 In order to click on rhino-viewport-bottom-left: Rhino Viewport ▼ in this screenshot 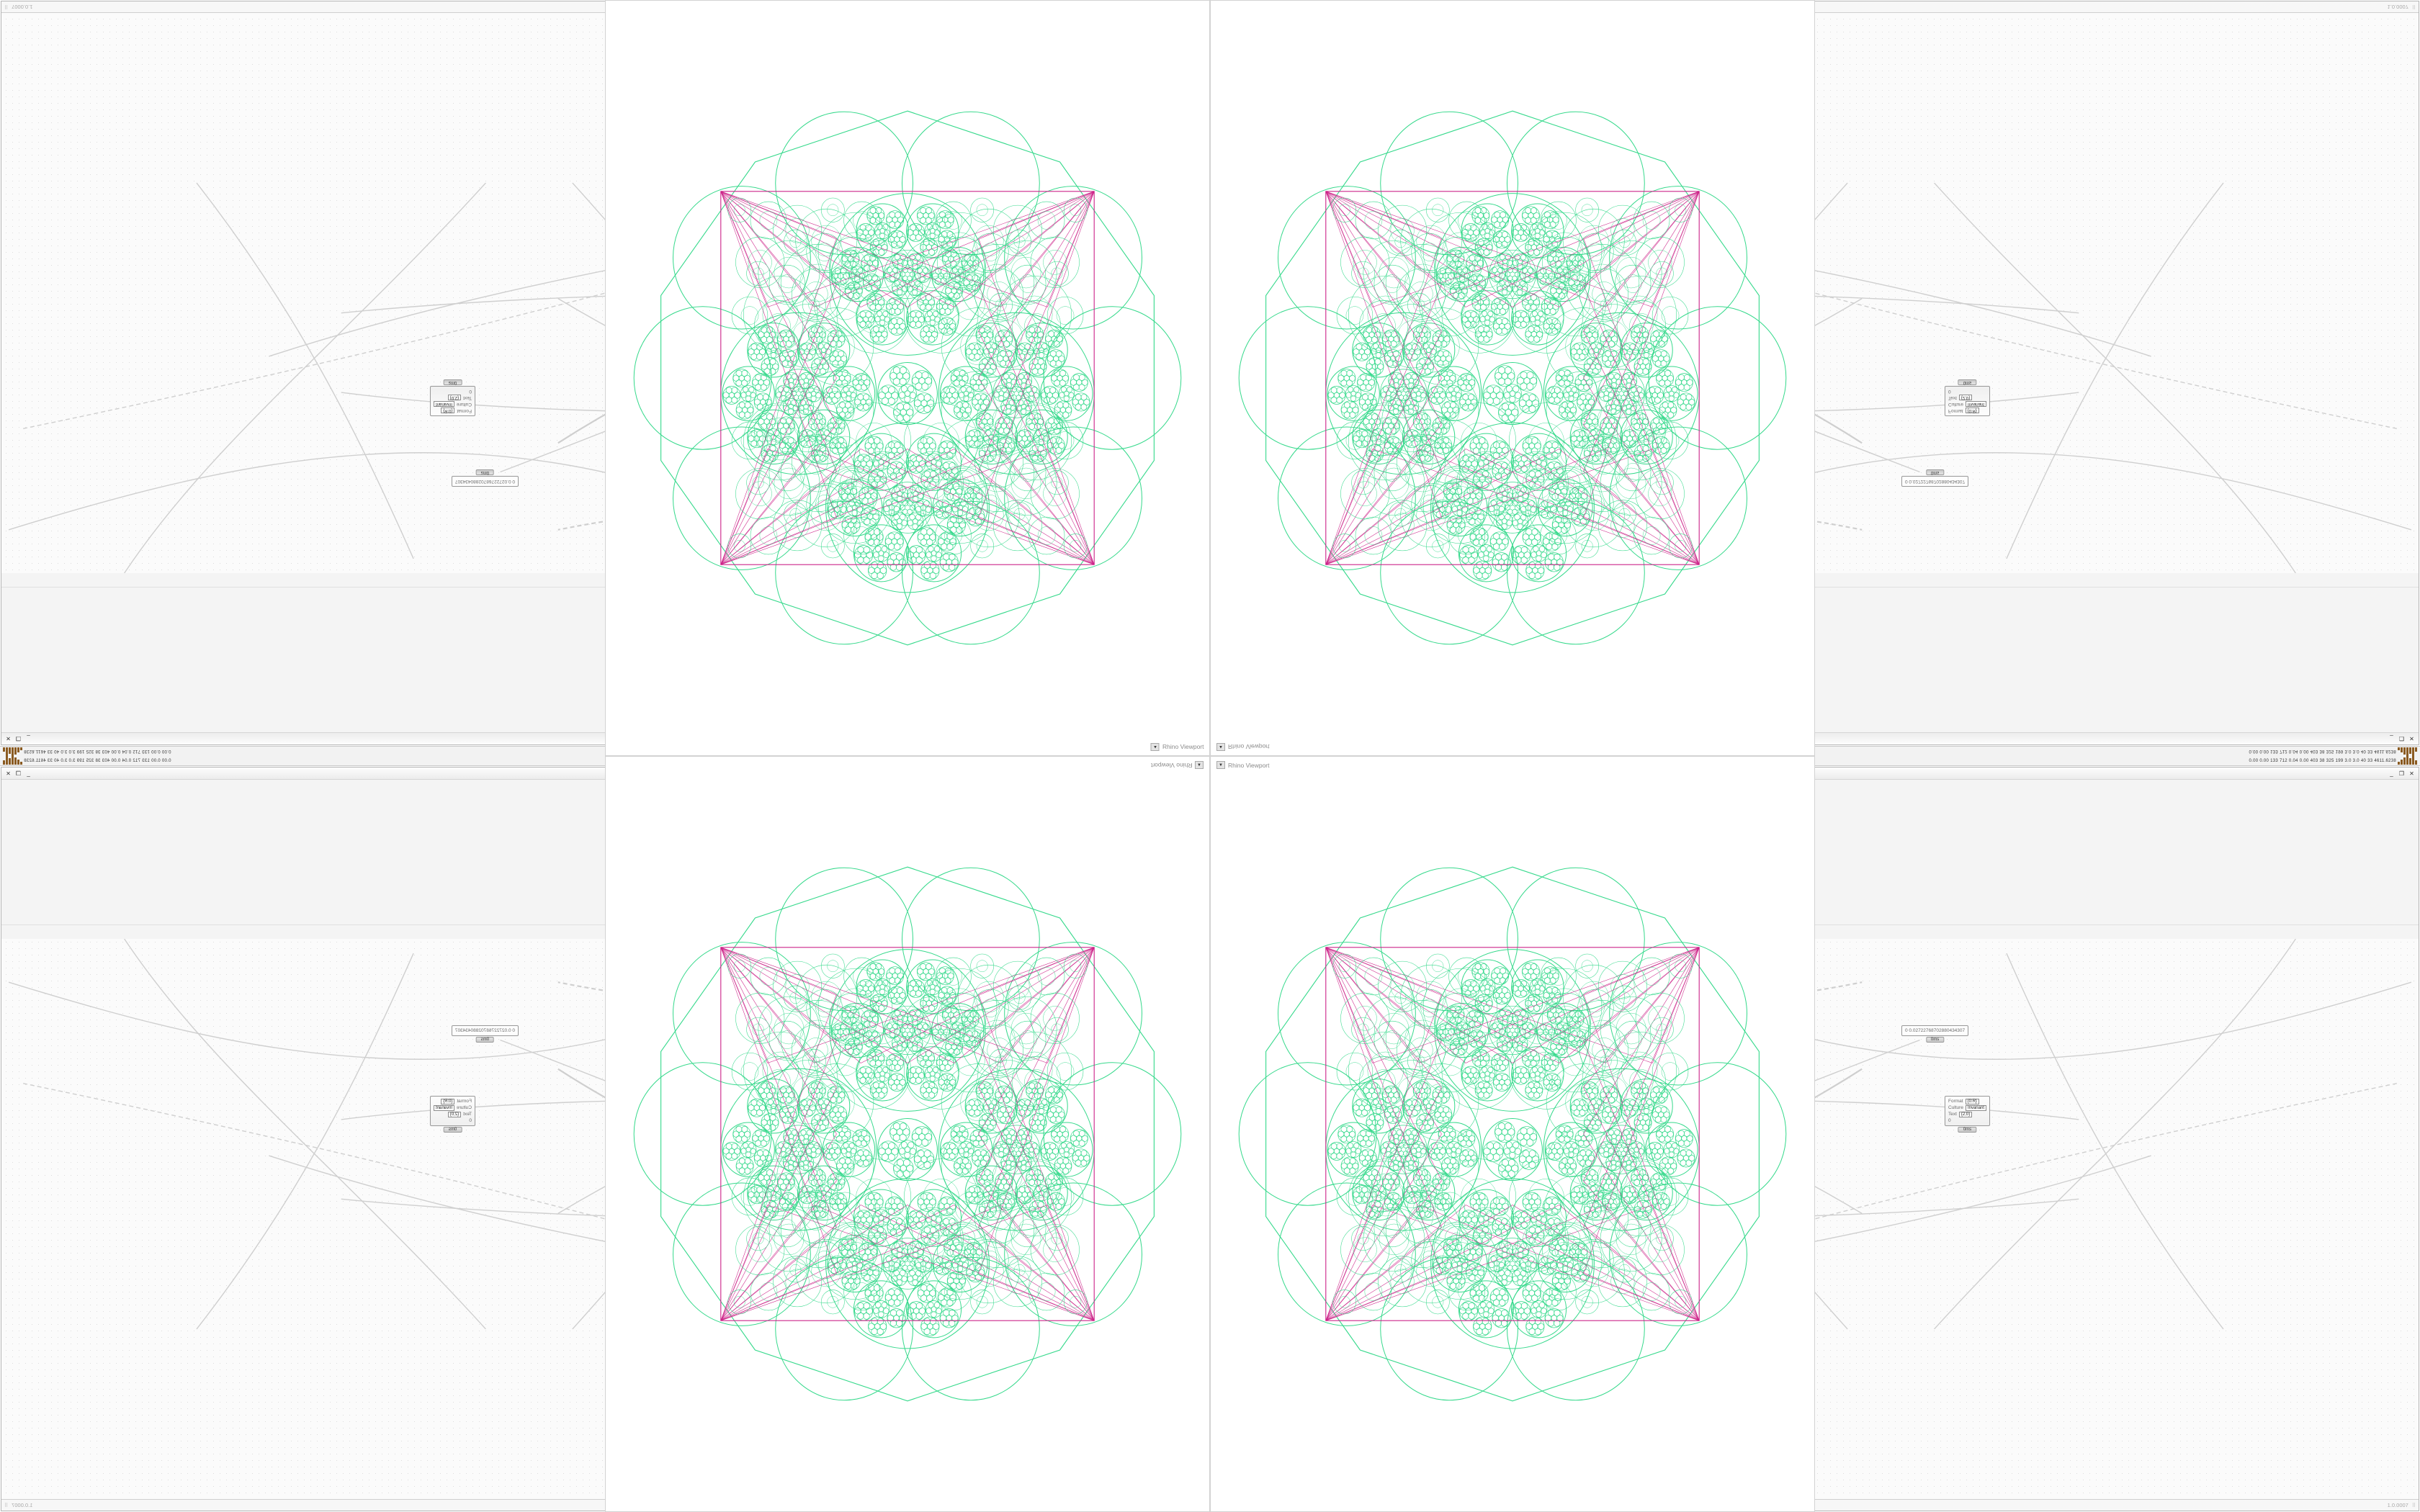, I will do `click(907, 1134)`.